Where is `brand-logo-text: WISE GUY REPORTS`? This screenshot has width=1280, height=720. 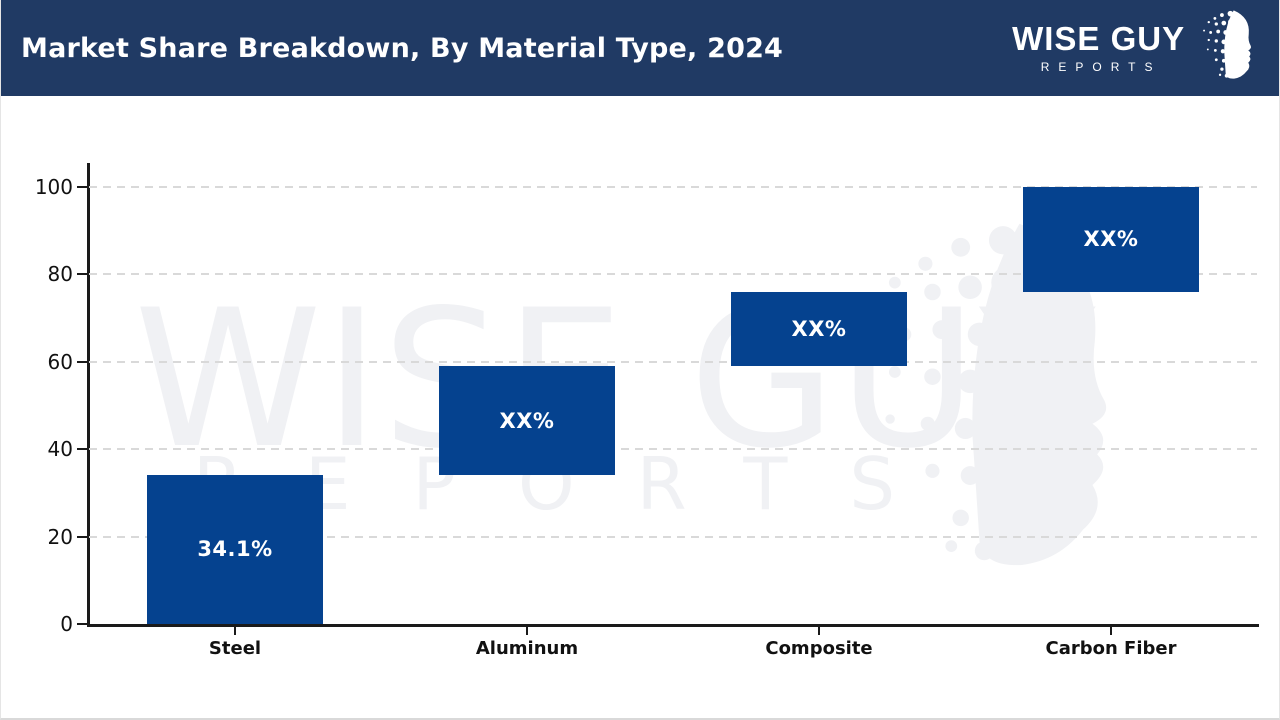
brand-logo-text: WISE GUY REPORTS is located at coordinates (1098, 48).